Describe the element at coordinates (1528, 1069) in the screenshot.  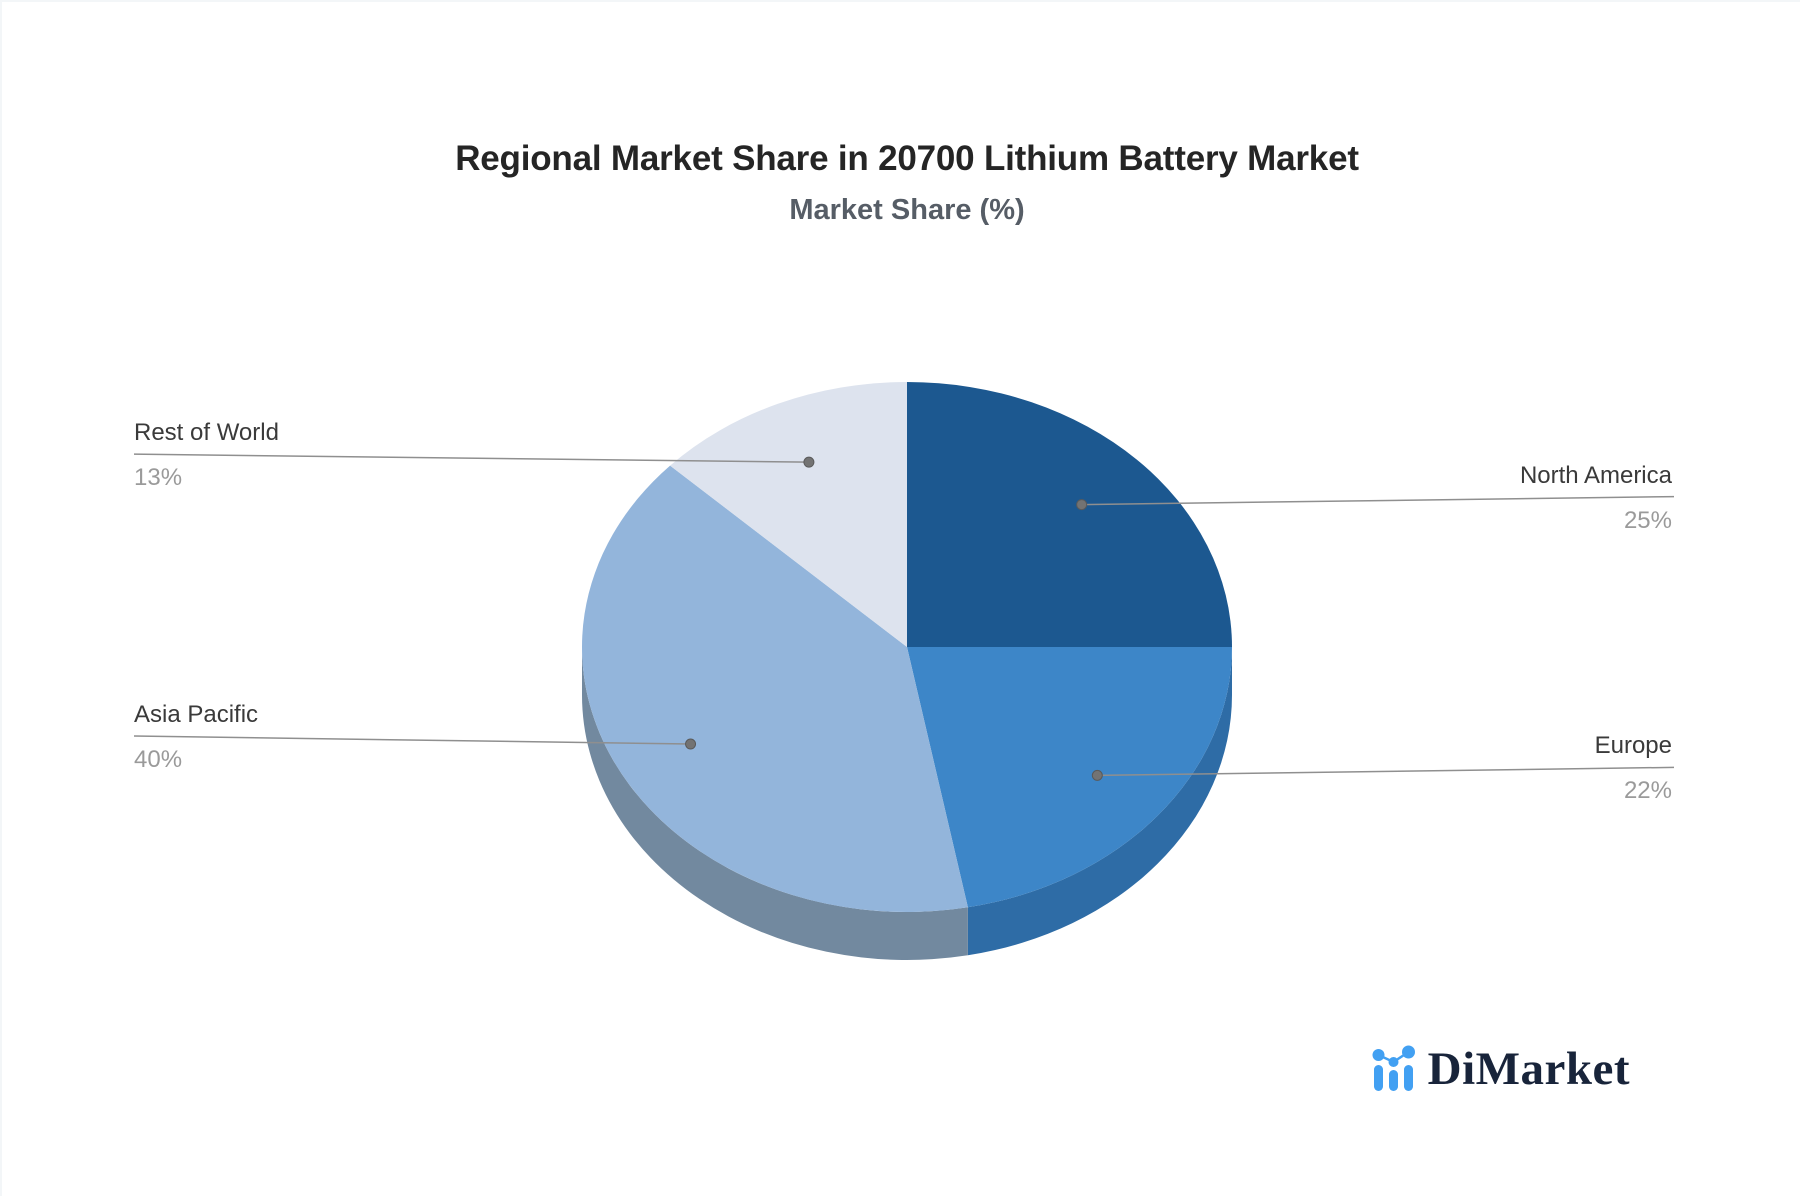
I see `dimarket-logo-text: DiMarket` at that location.